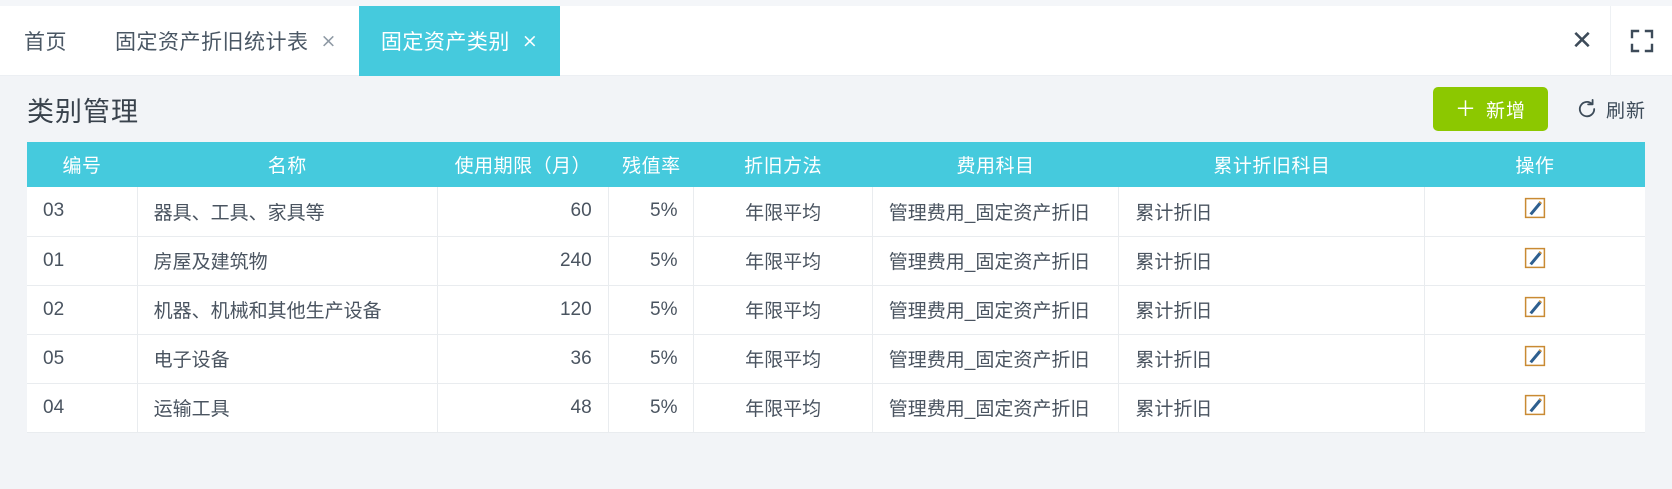 This screenshot has width=1672, height=489. Describe the element at coordinates (288, 261) in the screenshot. I see `cell-name: 房屋及建筑物` at that location.